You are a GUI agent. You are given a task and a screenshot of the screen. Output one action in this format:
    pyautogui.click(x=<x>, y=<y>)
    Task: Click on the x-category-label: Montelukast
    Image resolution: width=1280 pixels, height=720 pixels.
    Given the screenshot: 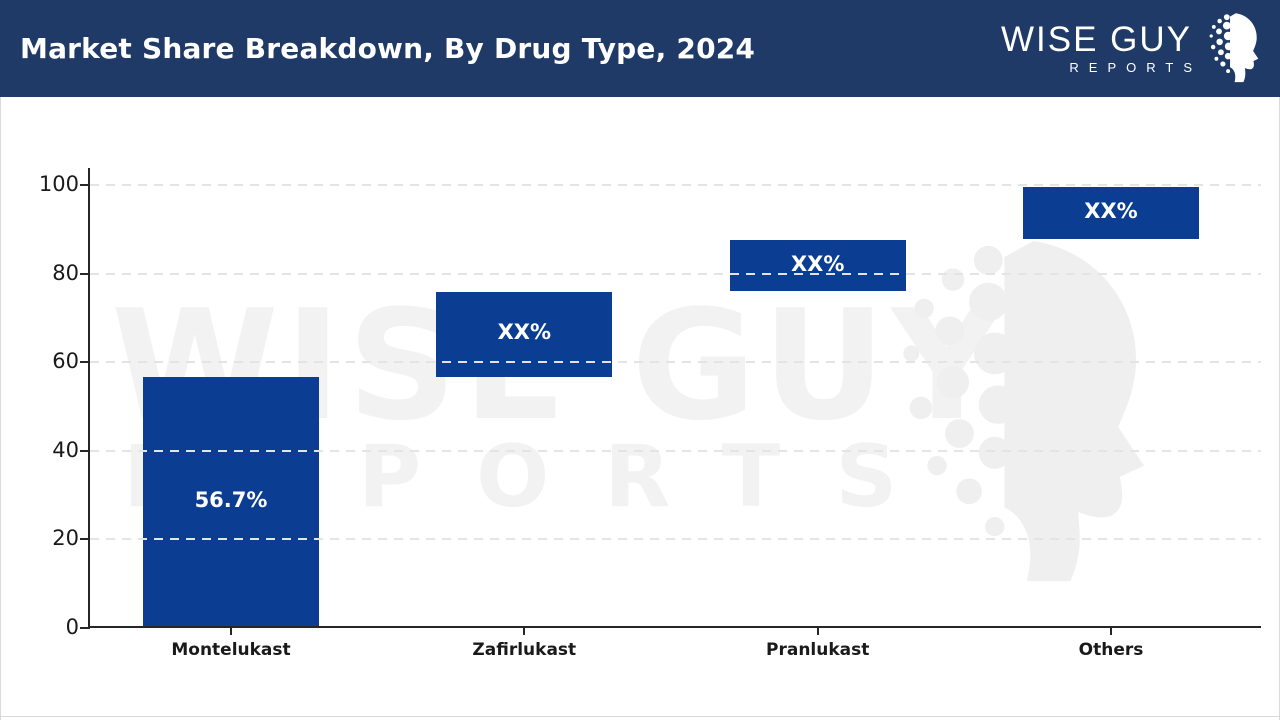 What is the action you would take?
    pyautogui.click(x=231, y=650)
    